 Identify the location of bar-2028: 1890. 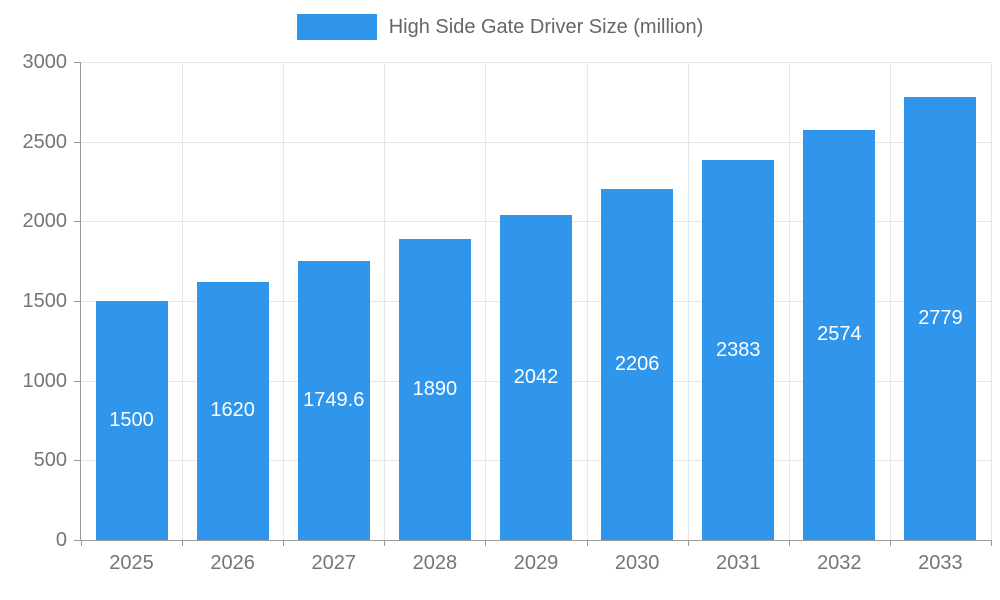
(434, 389).